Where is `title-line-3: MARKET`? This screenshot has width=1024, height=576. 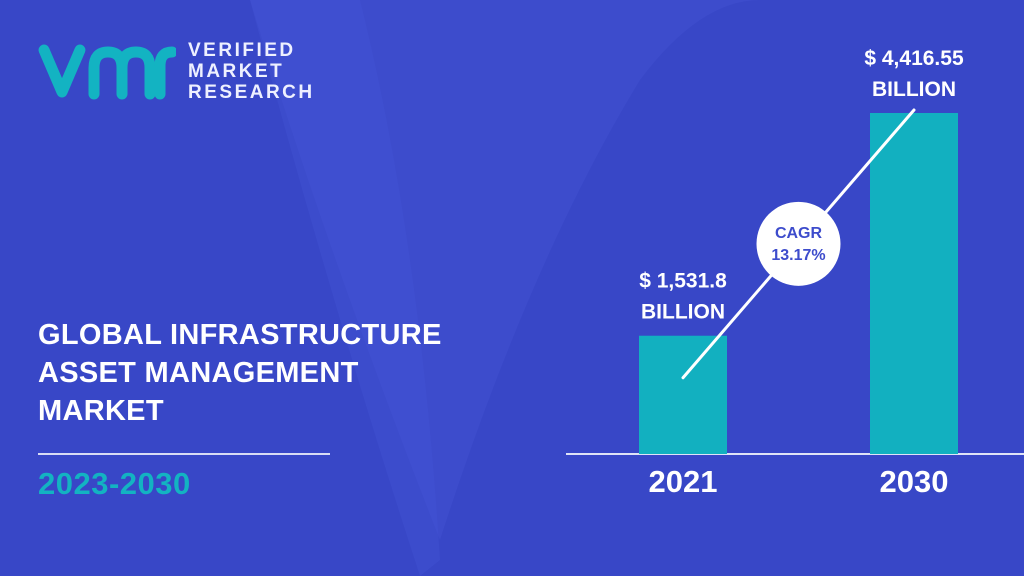 title-line-3: MARKET is located at coordinates (101, 411).